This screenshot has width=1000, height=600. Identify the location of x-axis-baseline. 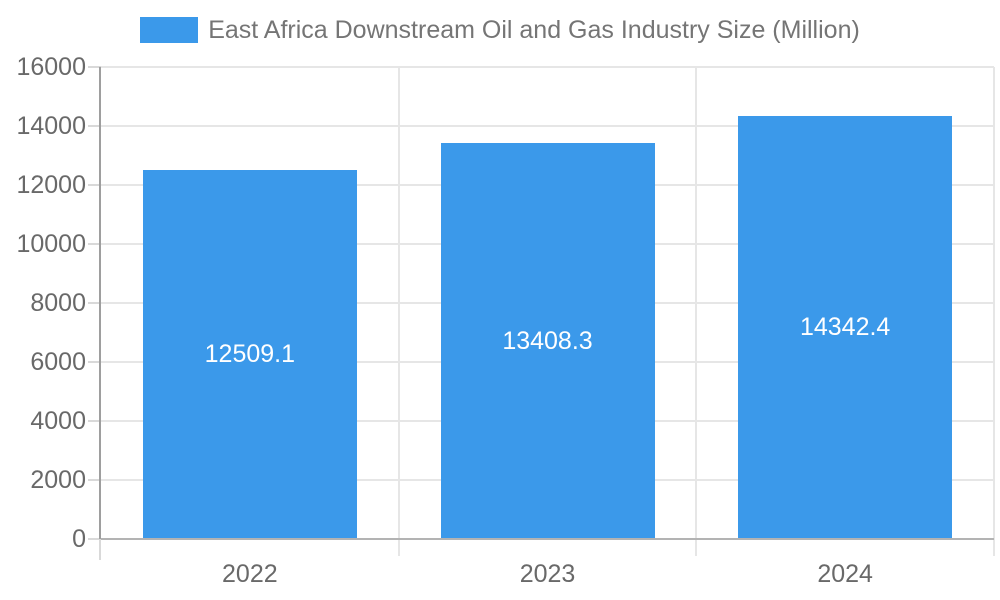
(547, 539).